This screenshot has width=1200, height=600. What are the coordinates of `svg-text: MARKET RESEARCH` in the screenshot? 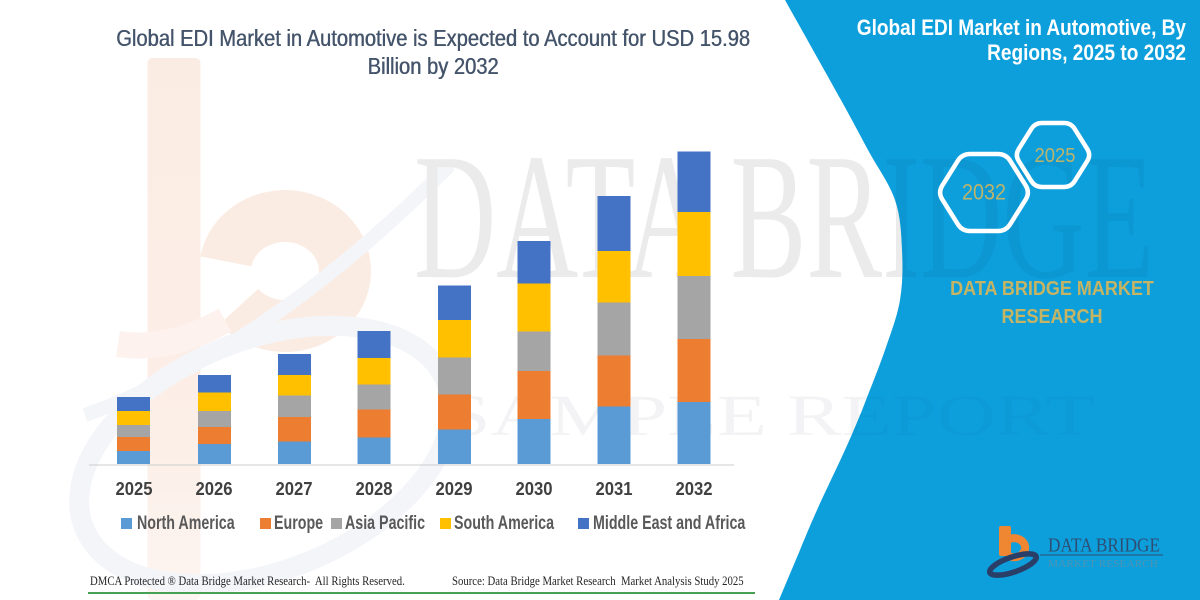 It's located at (1103, 564).